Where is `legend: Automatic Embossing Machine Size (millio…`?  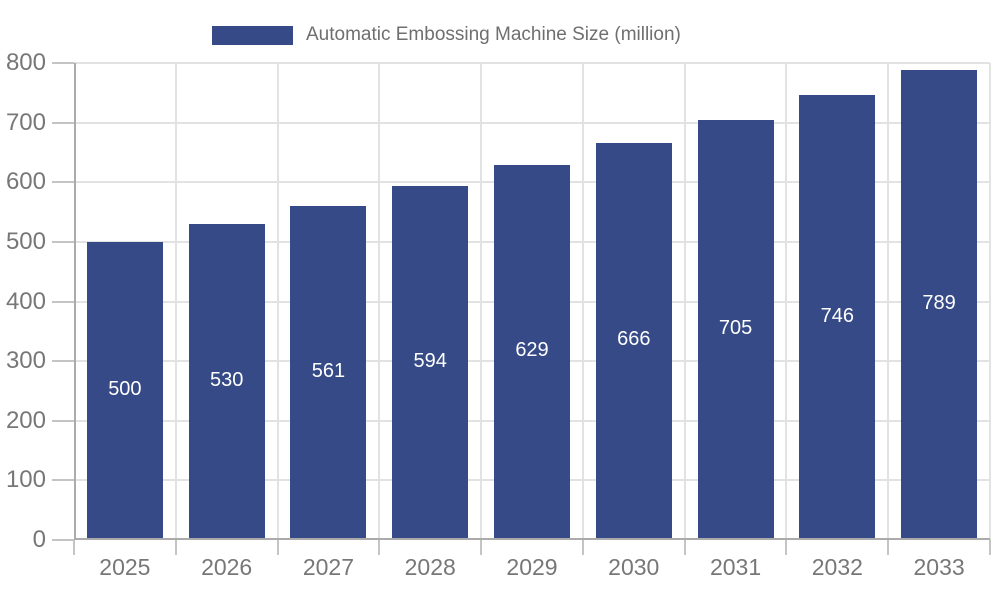 legend: Automatic Embossing Machine Size (millio… is located at coordinates (446, 35).